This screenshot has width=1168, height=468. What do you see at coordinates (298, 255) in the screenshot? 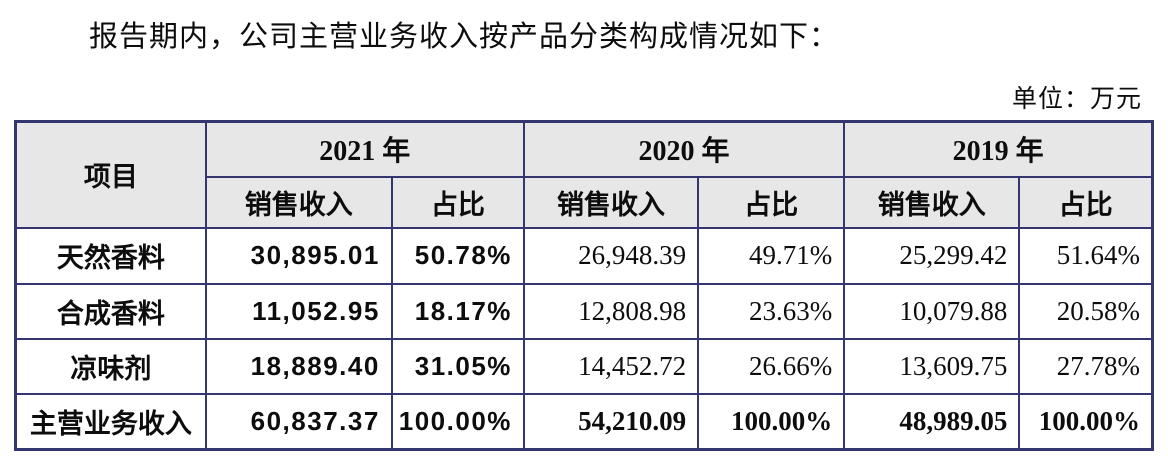
I see `cell-2021-revenue: 30,895.01` at bounding box center [298, 255].